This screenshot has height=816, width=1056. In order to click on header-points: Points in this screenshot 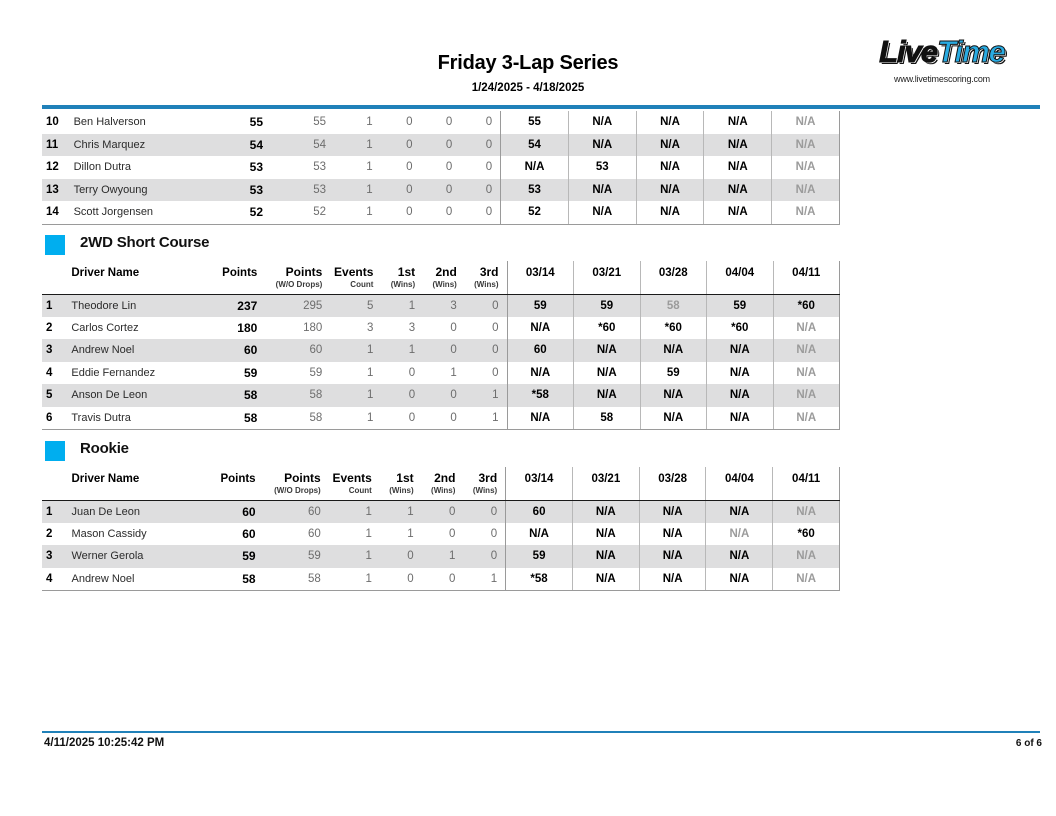, I will do `click(238, 478)`.